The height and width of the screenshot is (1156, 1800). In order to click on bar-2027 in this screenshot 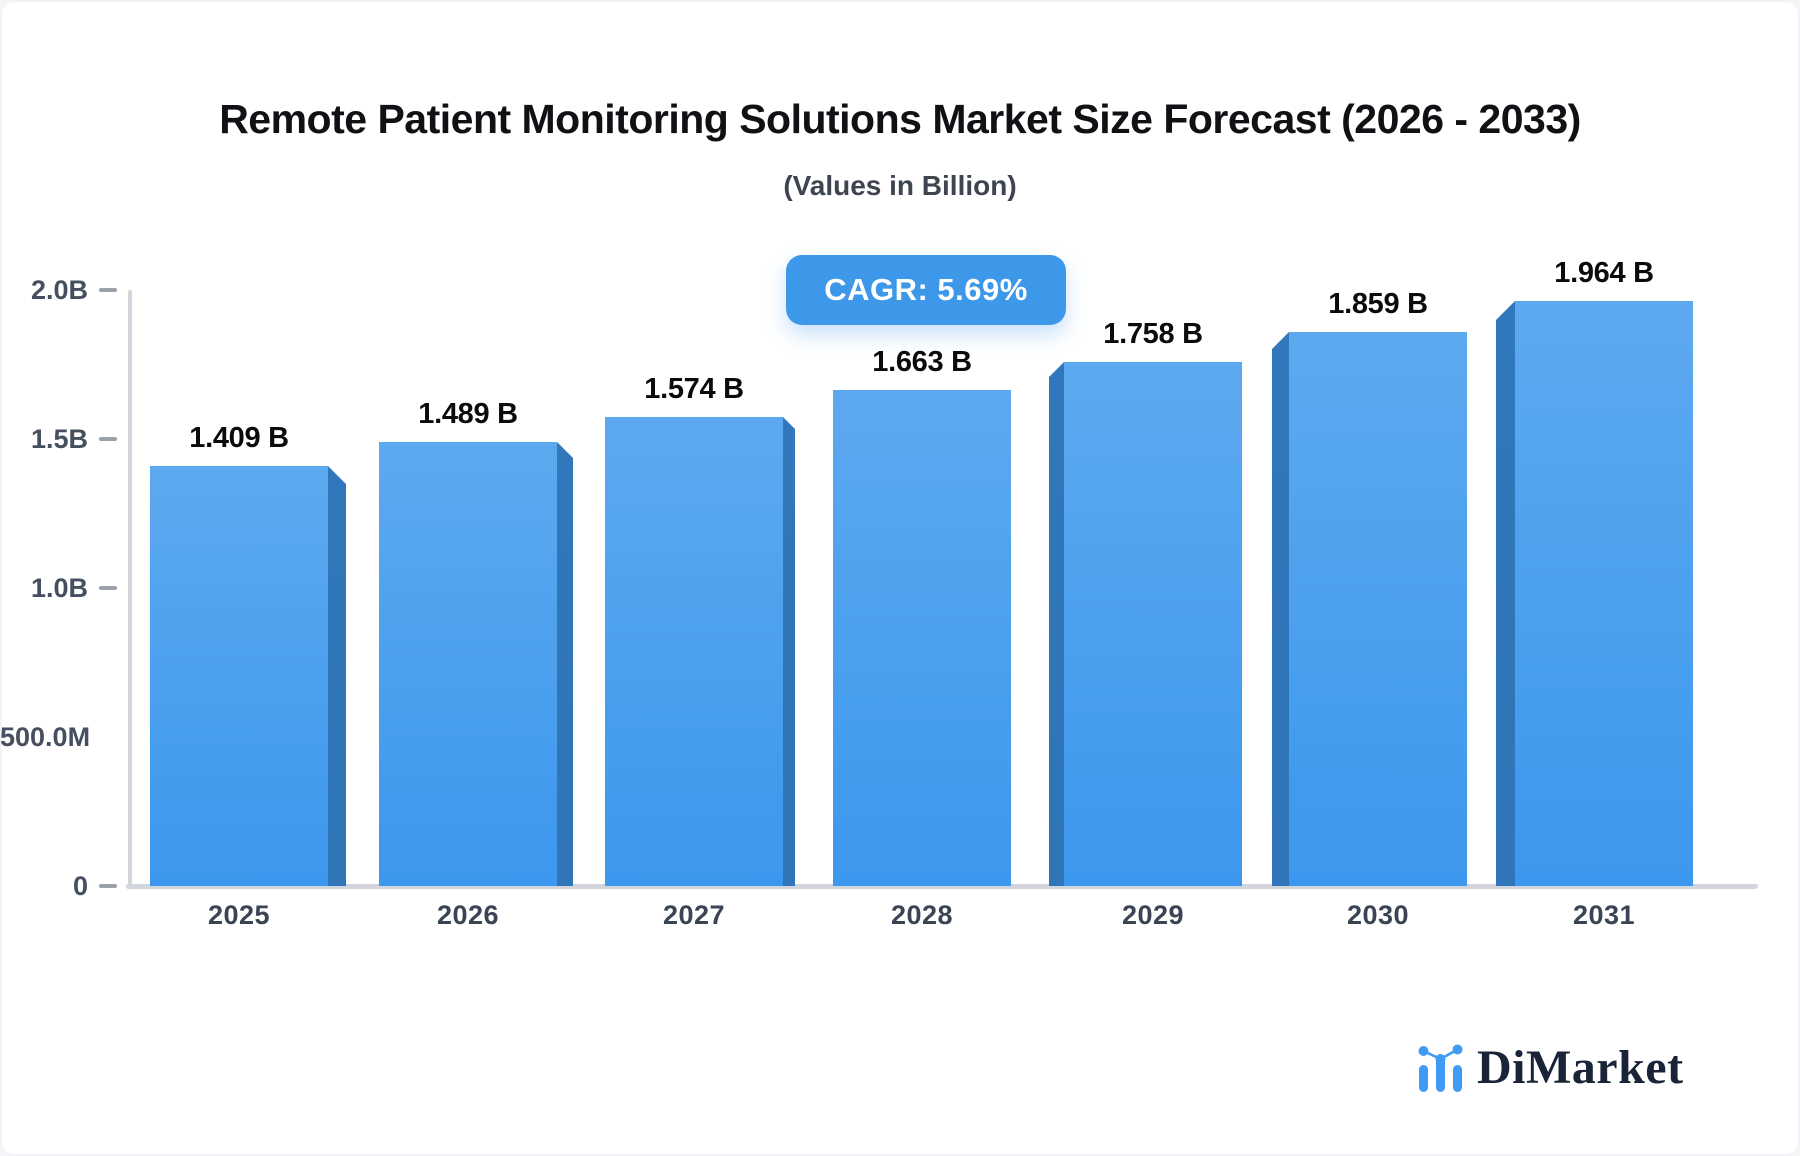, I will do `click(694, 651)`.